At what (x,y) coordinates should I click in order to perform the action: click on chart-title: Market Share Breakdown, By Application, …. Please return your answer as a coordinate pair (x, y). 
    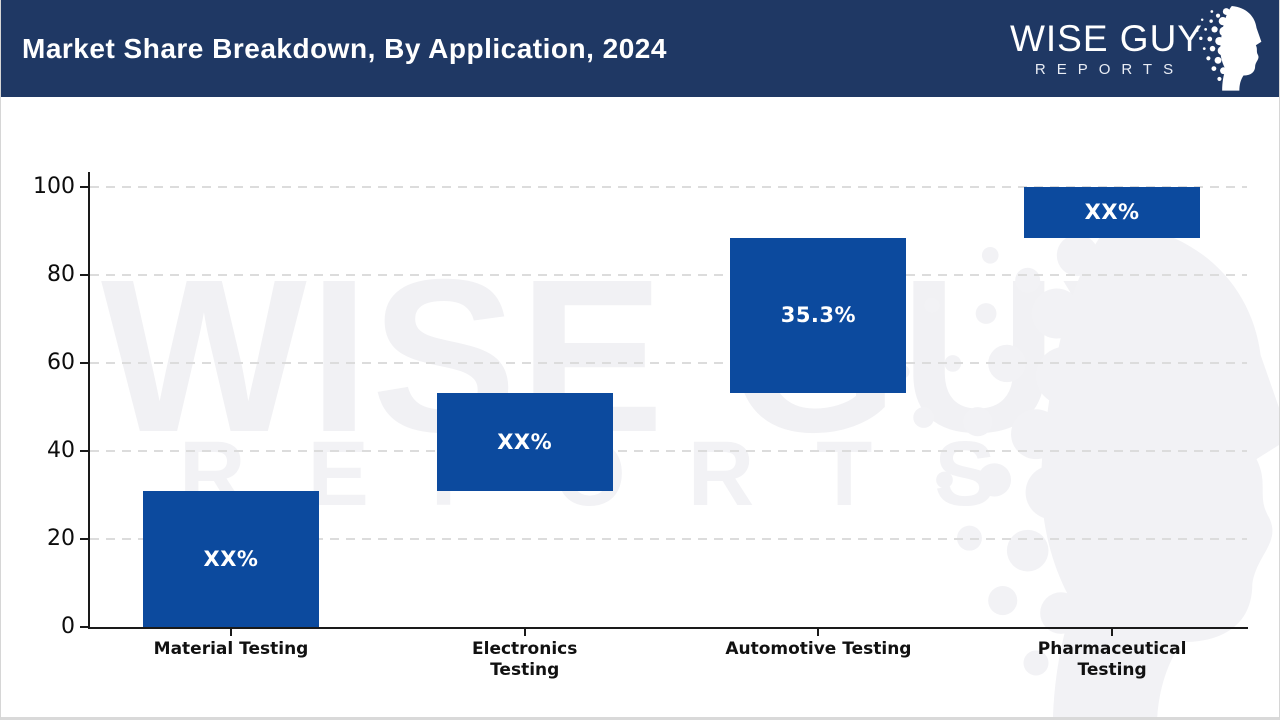
    Looking at the image, I should click on (344, 48).